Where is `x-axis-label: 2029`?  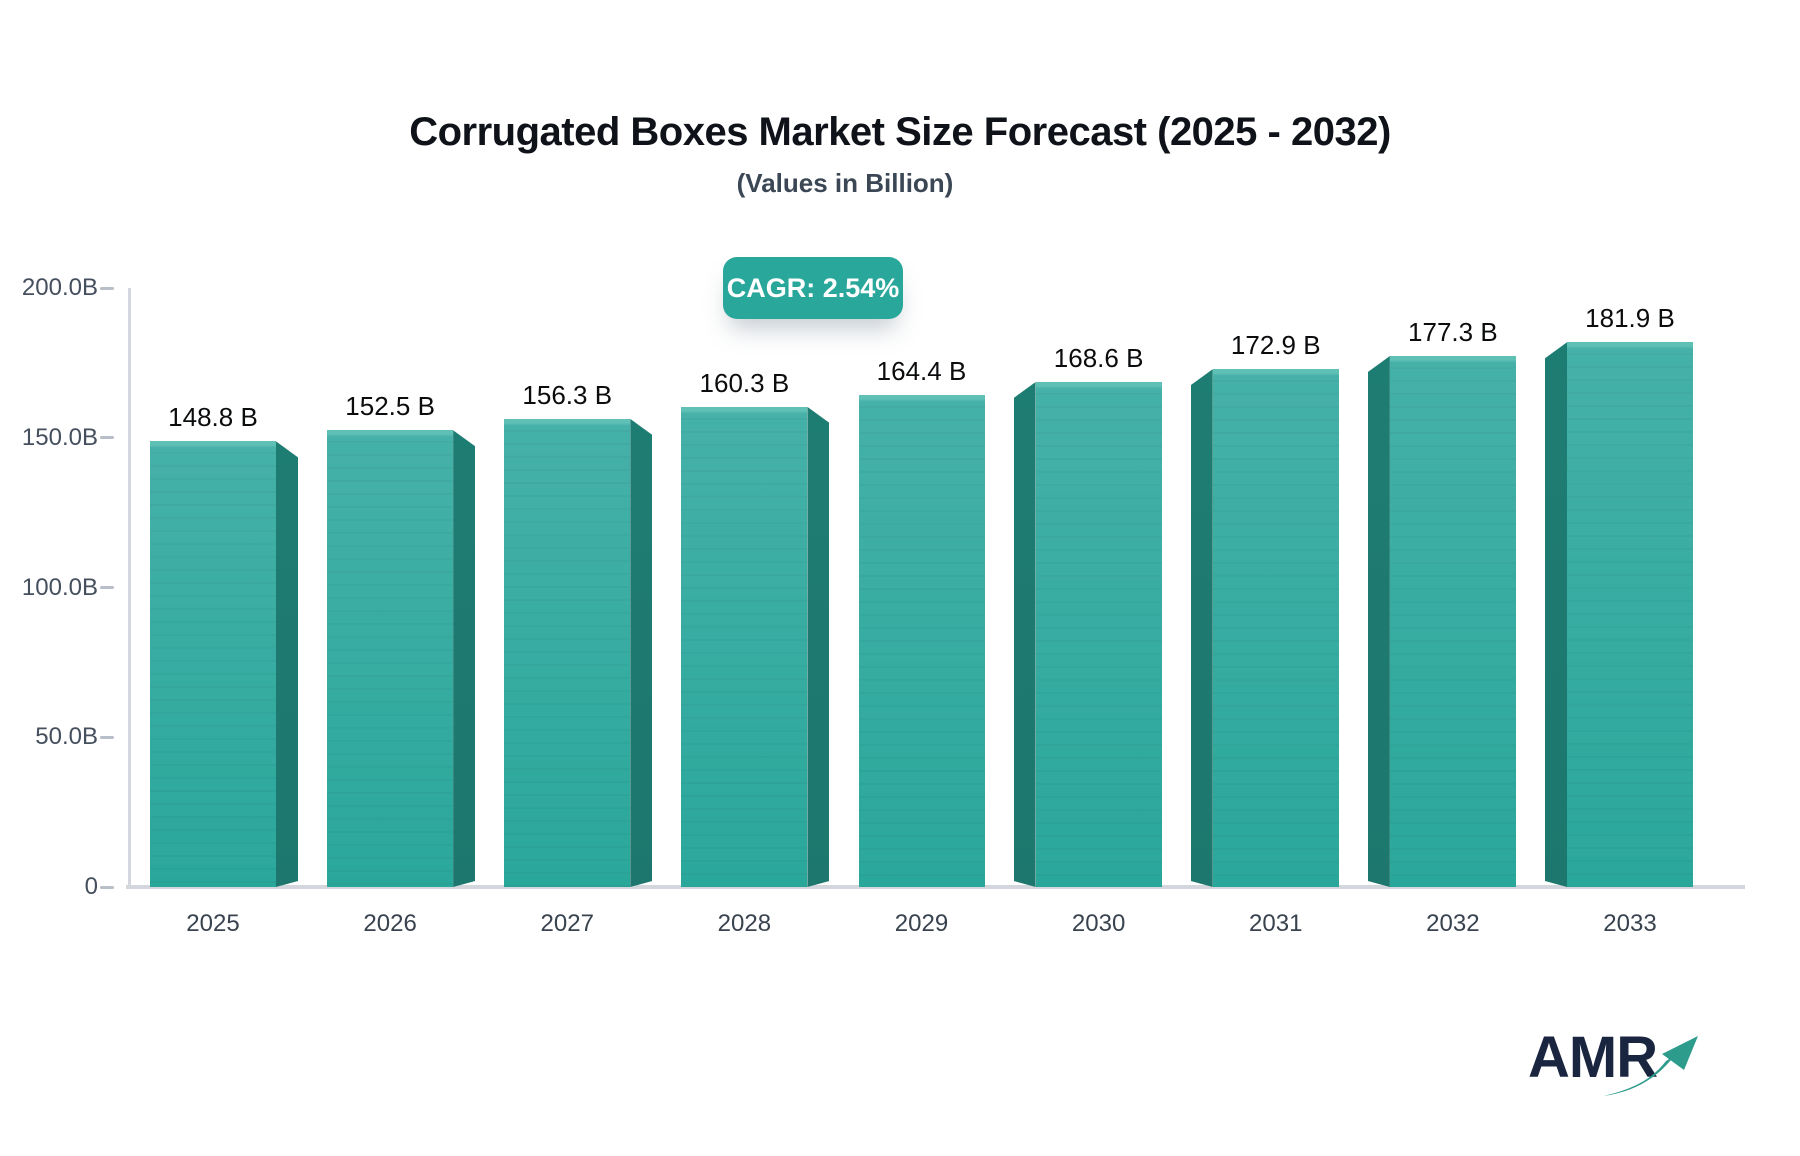 x-axis-label: 2029 is located at coordinates (921, 923).